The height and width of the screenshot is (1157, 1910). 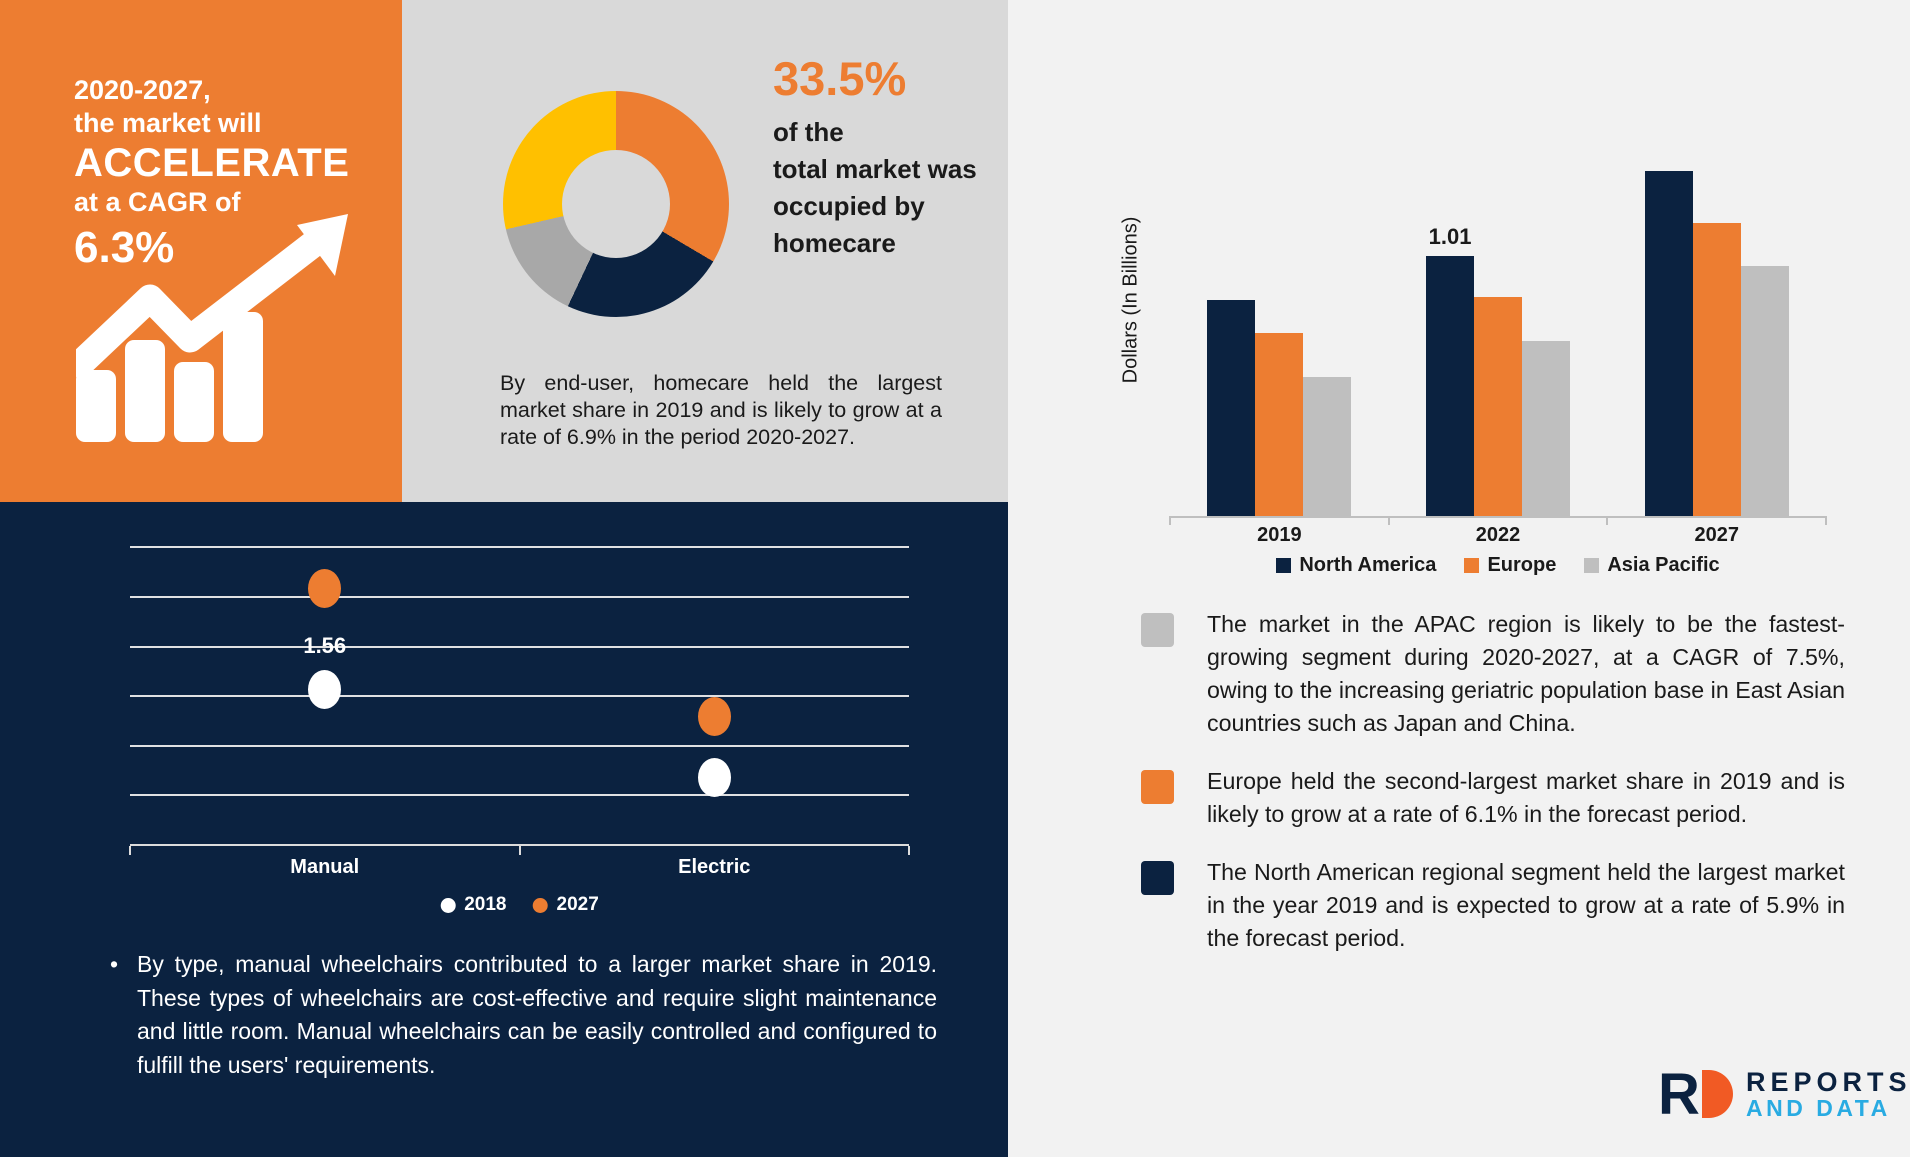 What do you see at coordinates (714, 716) in the screenshot?
I see `dot-plot-point-2027-Electric` at bounding box center [714, 716].